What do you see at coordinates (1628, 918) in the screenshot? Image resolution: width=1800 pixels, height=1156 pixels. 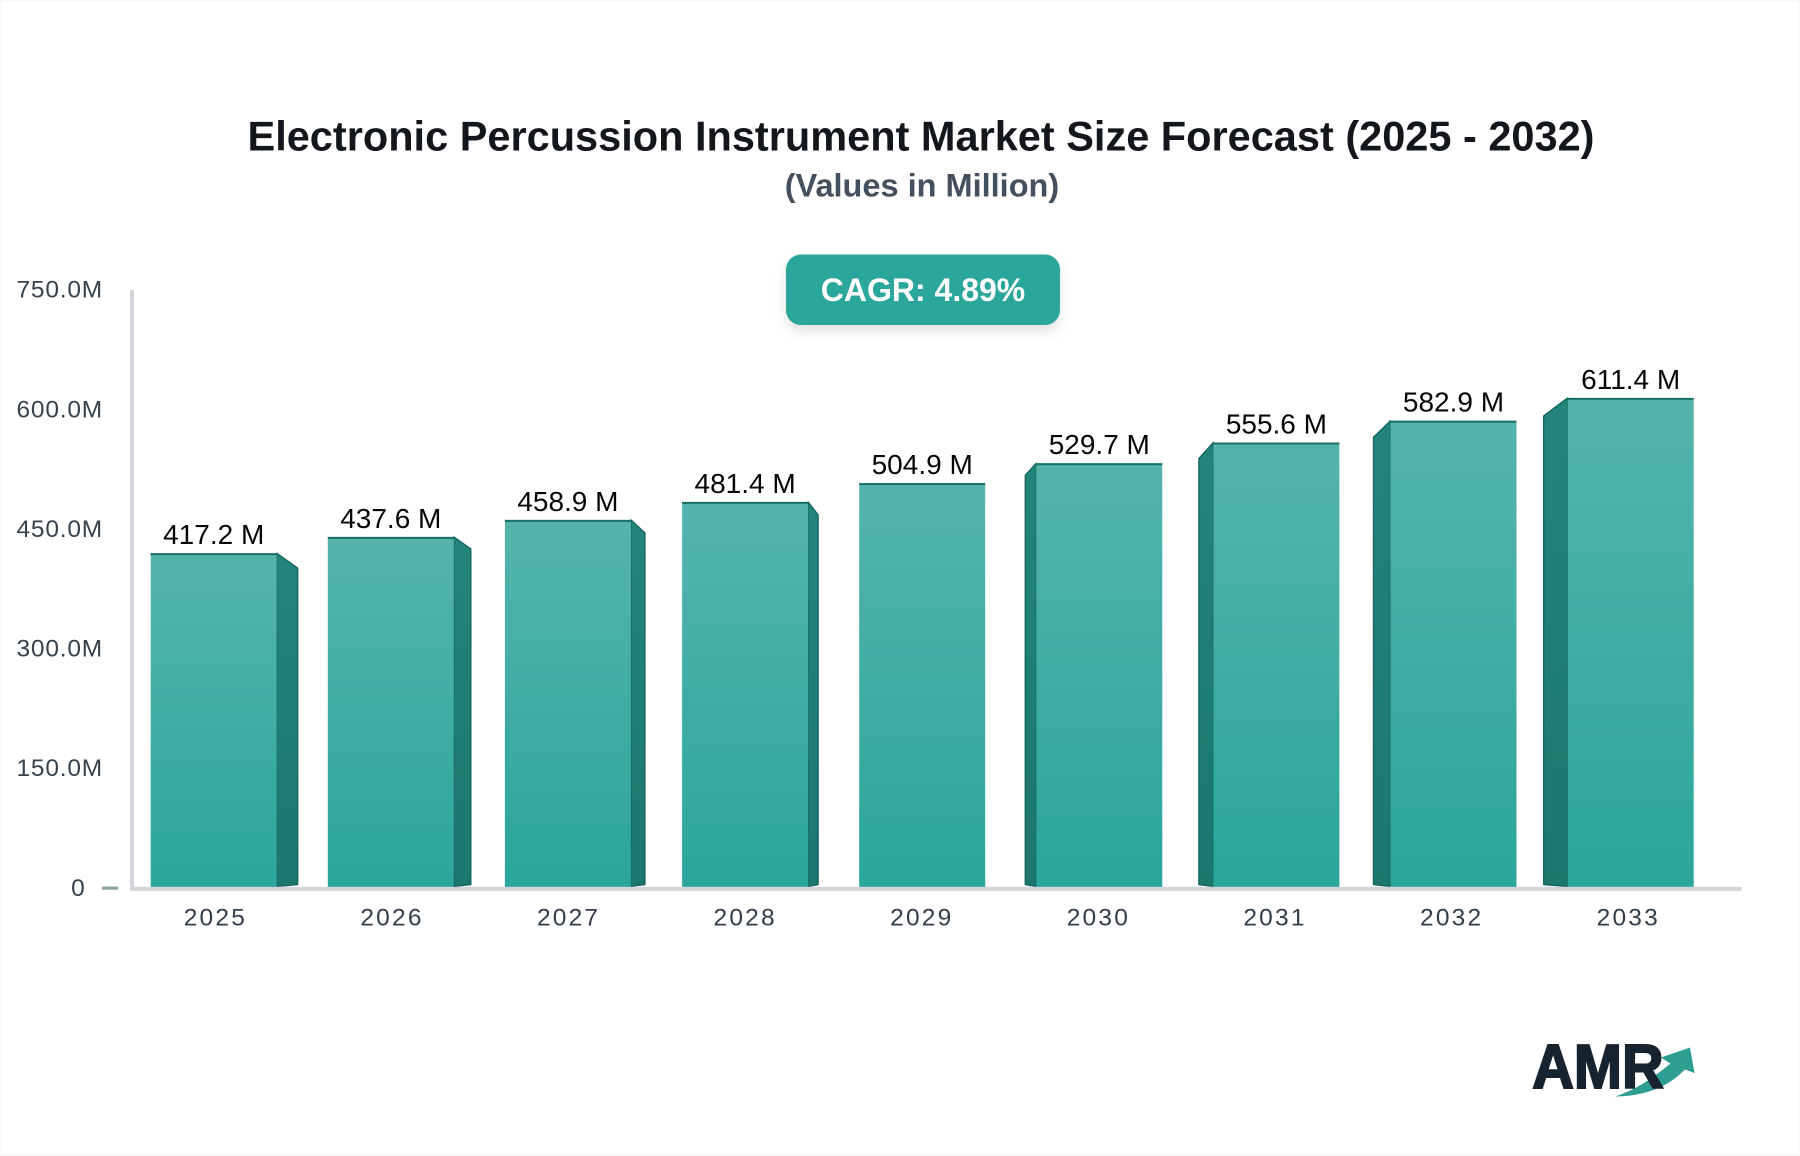 I see `svg-text: 2033` at bounding box center [1628, 918].